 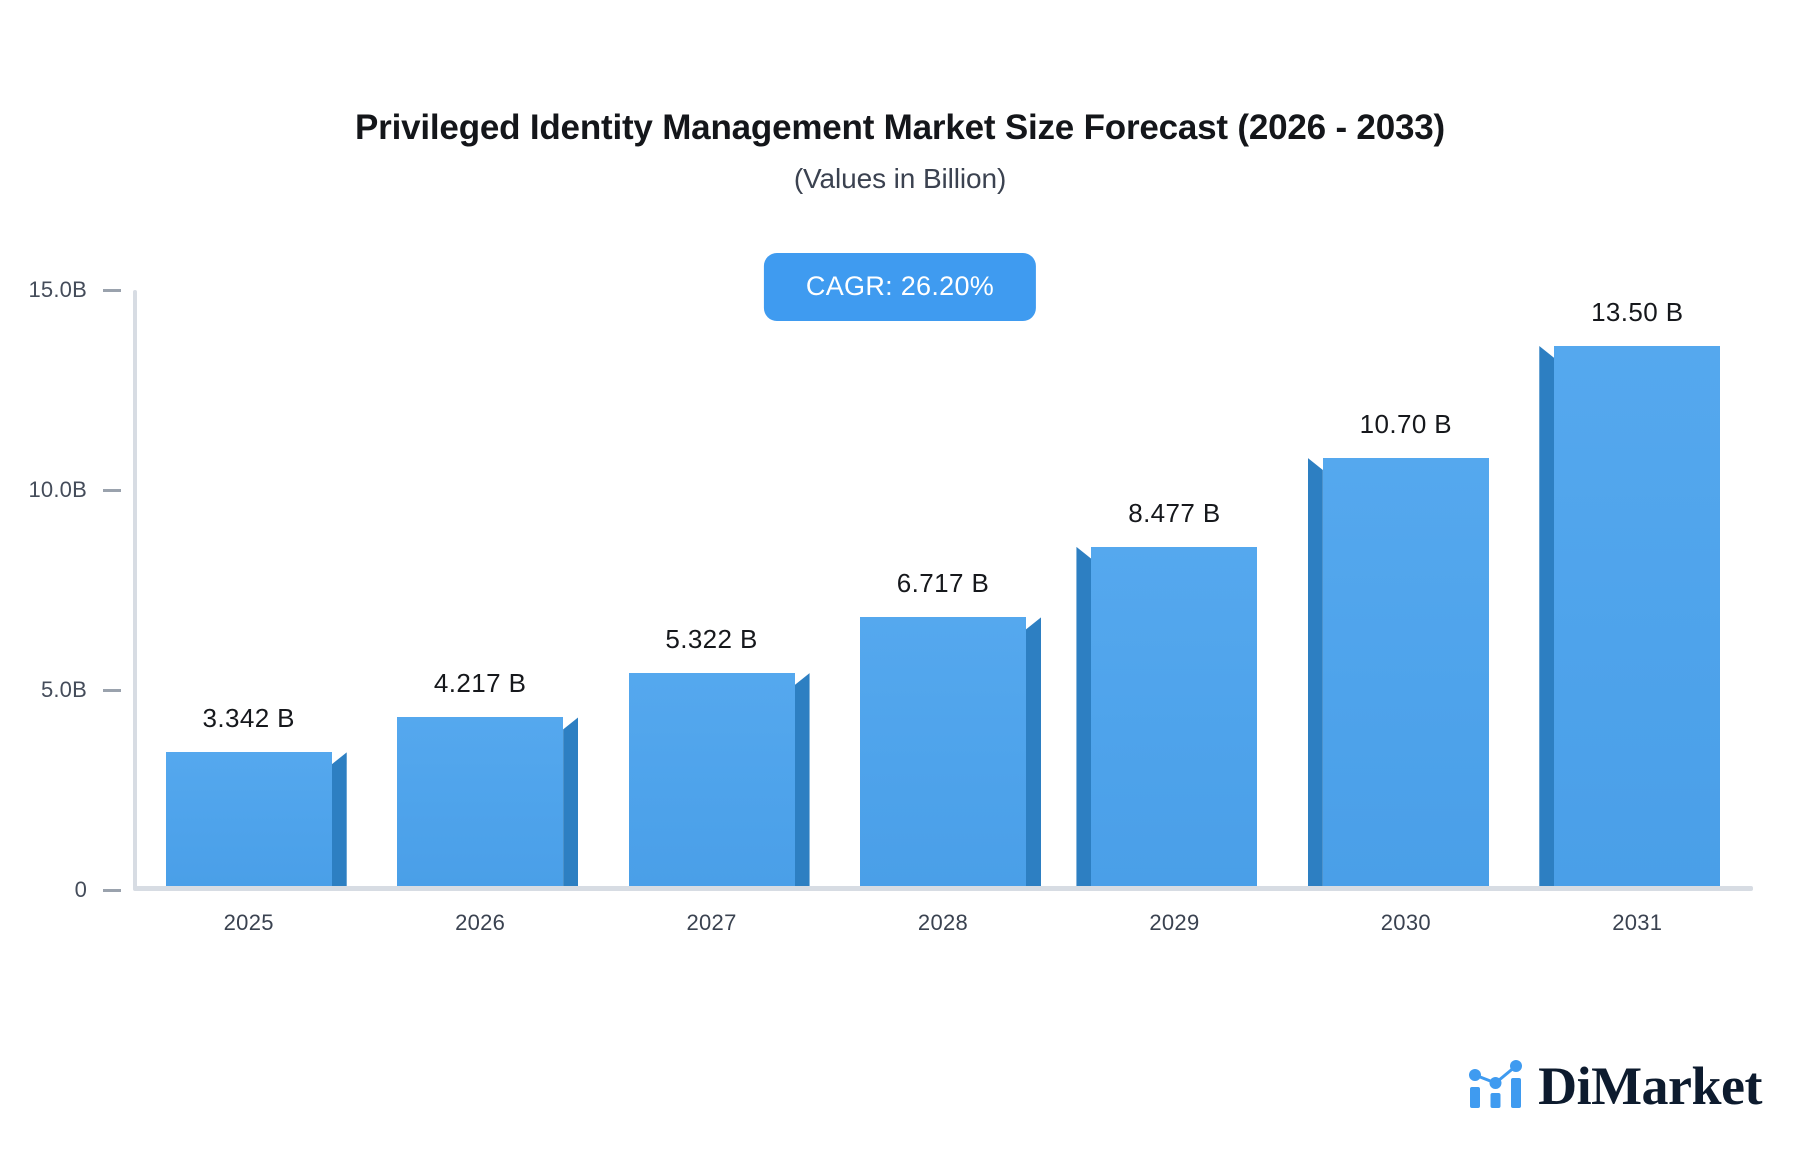 What do you see at coordinates (900, 287) in the screenshot?
I see `cagr-badge: CAGR: 26.20%` at bounding box center [900, 287].